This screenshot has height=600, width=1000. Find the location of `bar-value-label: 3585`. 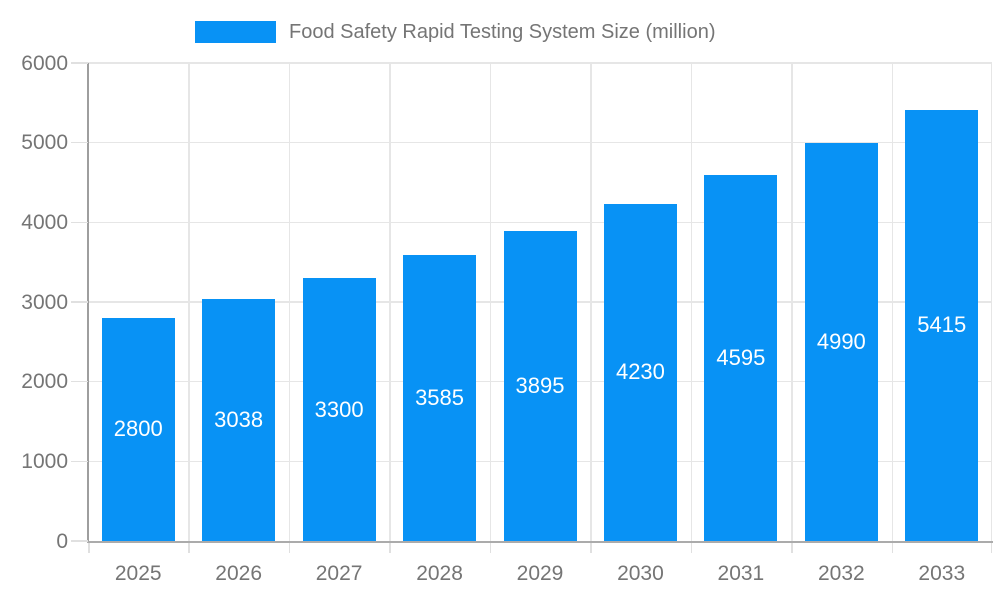

bar-value-label: 3585 is located at coordinates (440, 398).